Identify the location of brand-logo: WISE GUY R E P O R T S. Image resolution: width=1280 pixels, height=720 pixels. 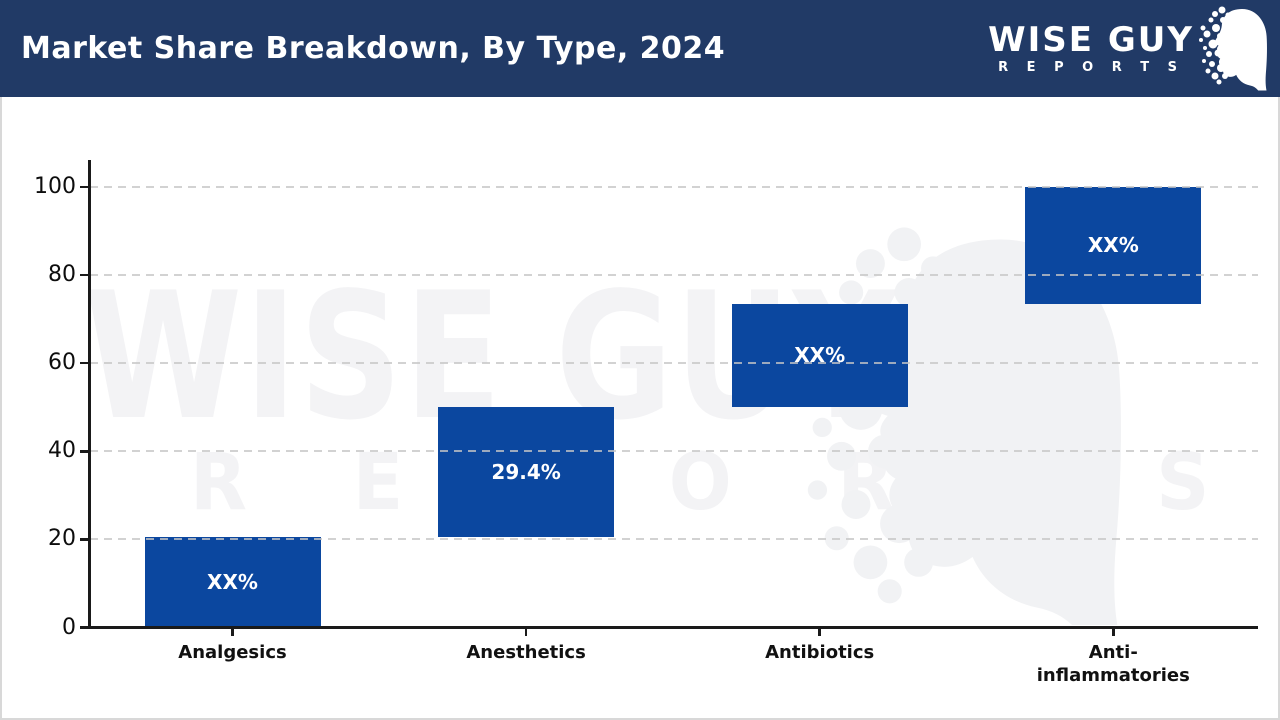
(1129, 48).